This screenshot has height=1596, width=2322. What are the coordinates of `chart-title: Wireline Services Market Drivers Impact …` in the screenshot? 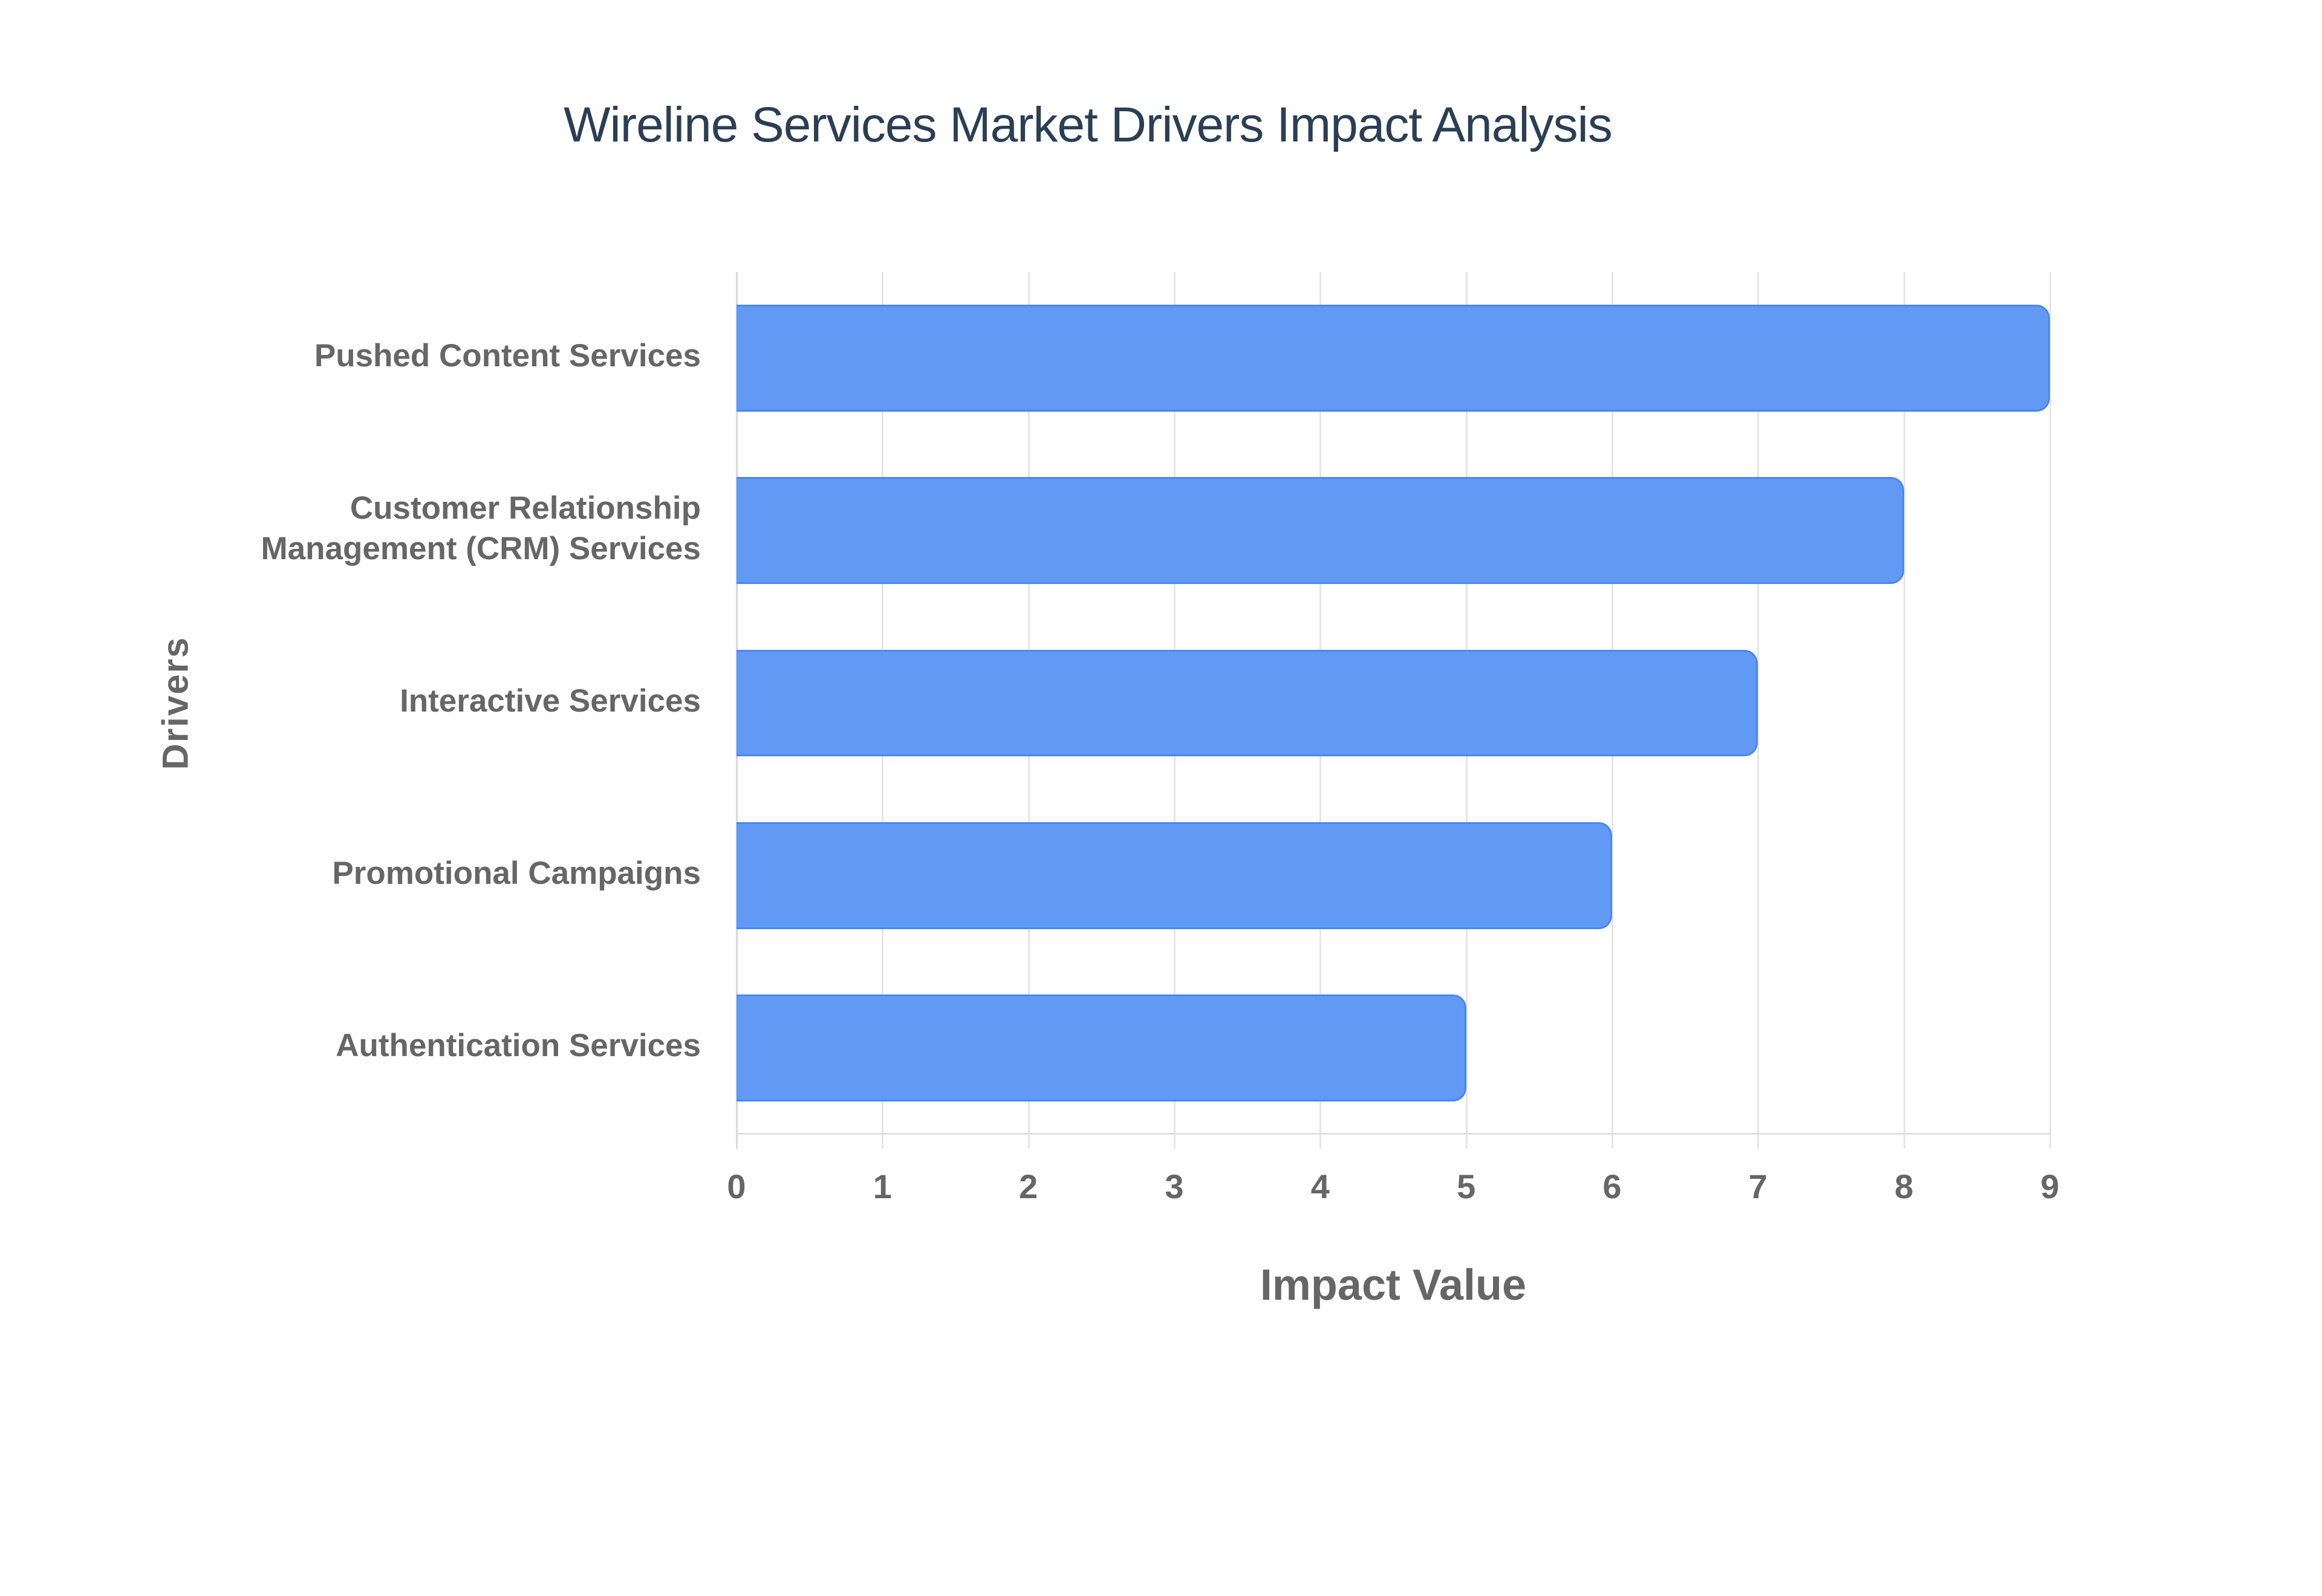 It's located at (1088, 124).